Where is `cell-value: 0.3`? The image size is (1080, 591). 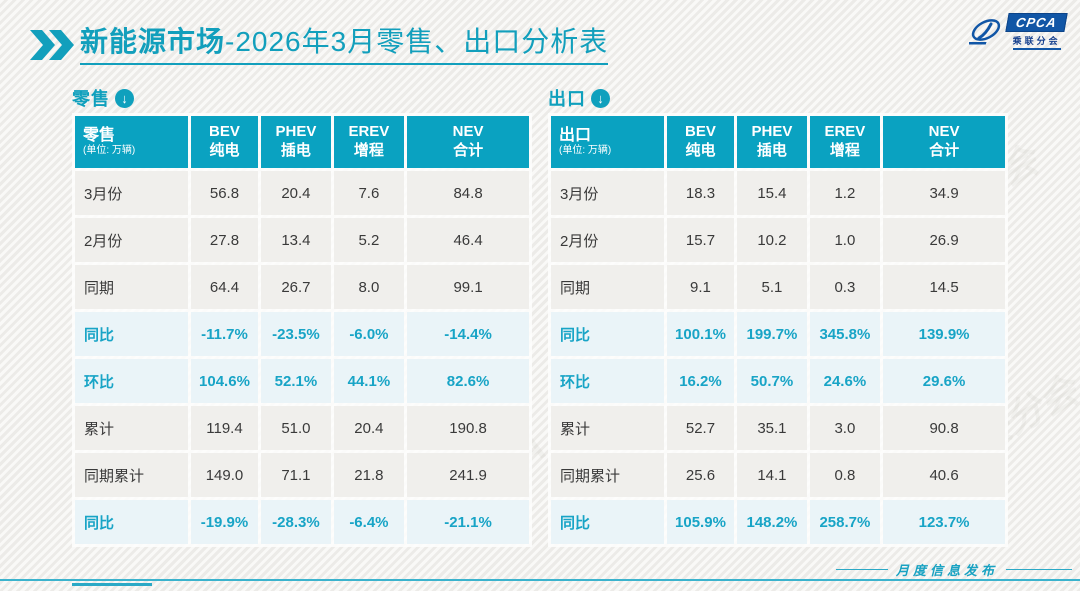
cell-value: 0.3 is located at coordinates (845, 287).